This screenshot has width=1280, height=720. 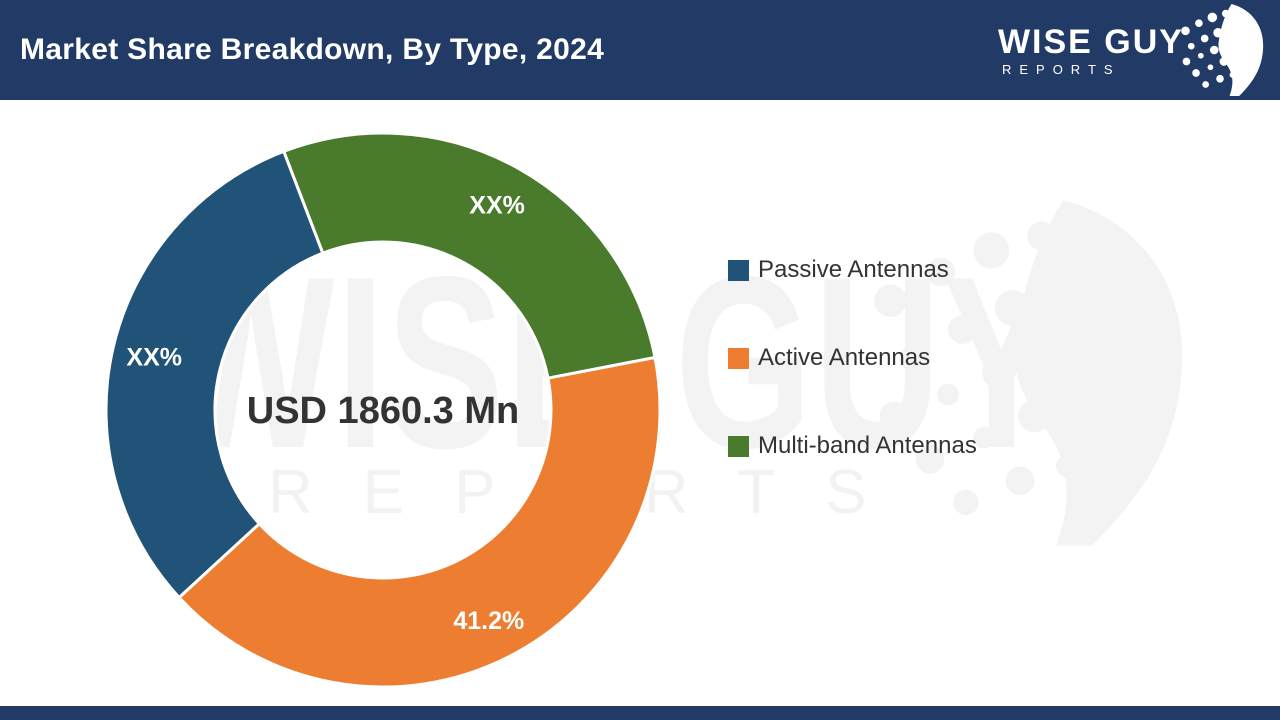 I want to click on legend-label: Passive Antennas, so click(x=853, y=269).